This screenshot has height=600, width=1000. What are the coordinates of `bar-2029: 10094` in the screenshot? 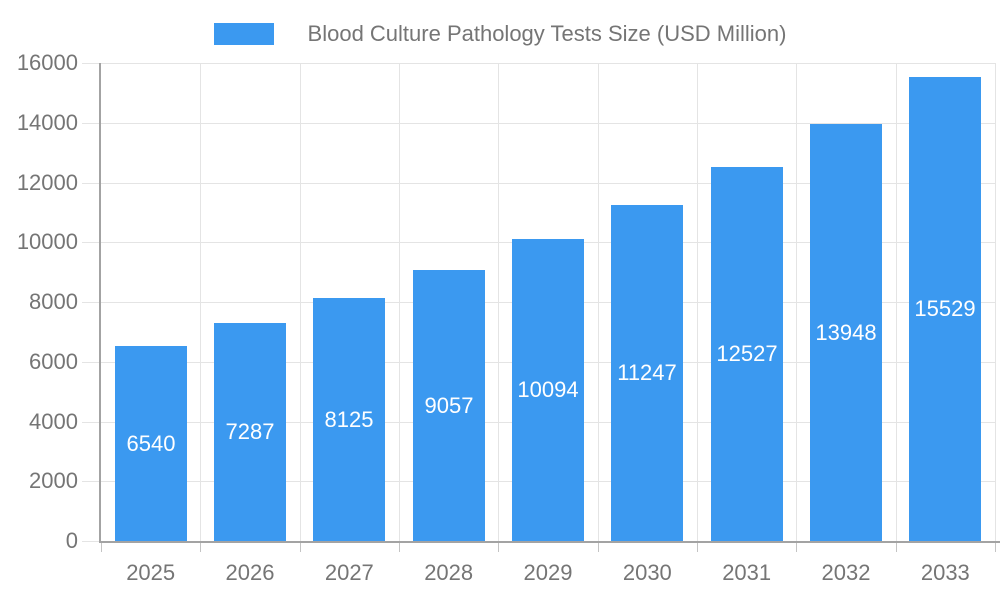 It's located at (548, 390).